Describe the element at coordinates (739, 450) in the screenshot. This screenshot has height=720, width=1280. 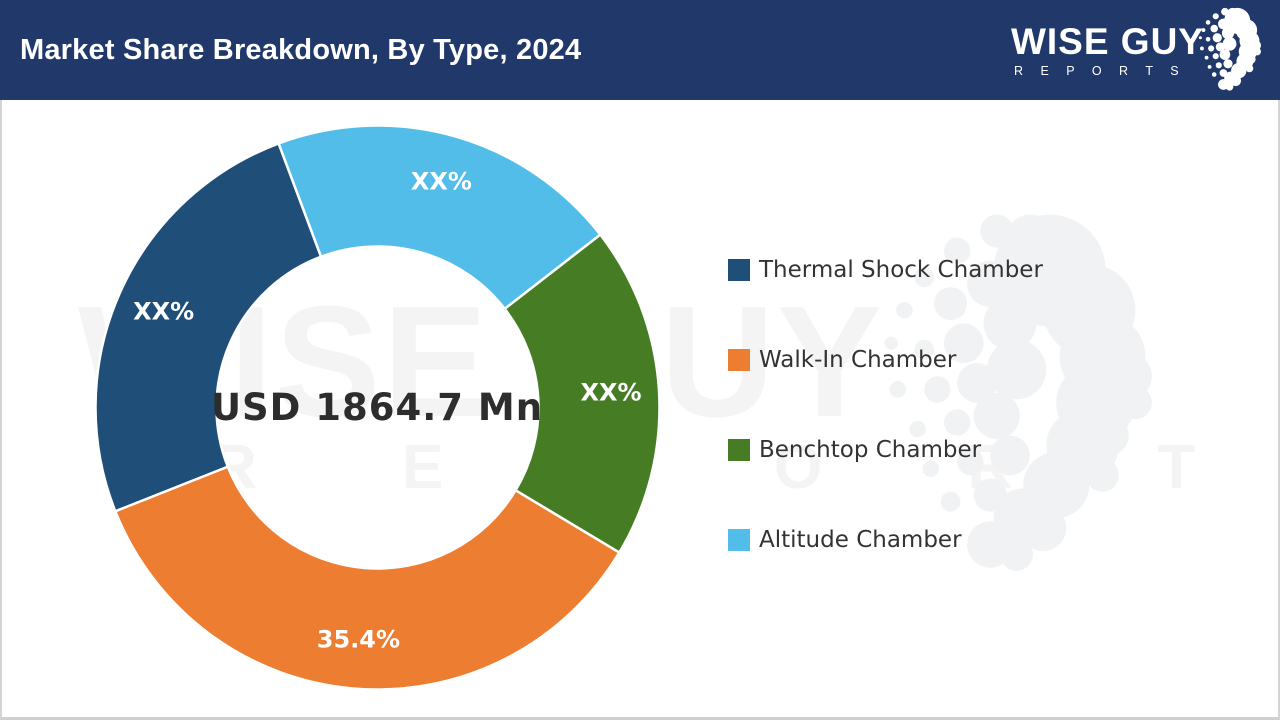
I see `legend-swatch-benchtop-chamber` at that location.